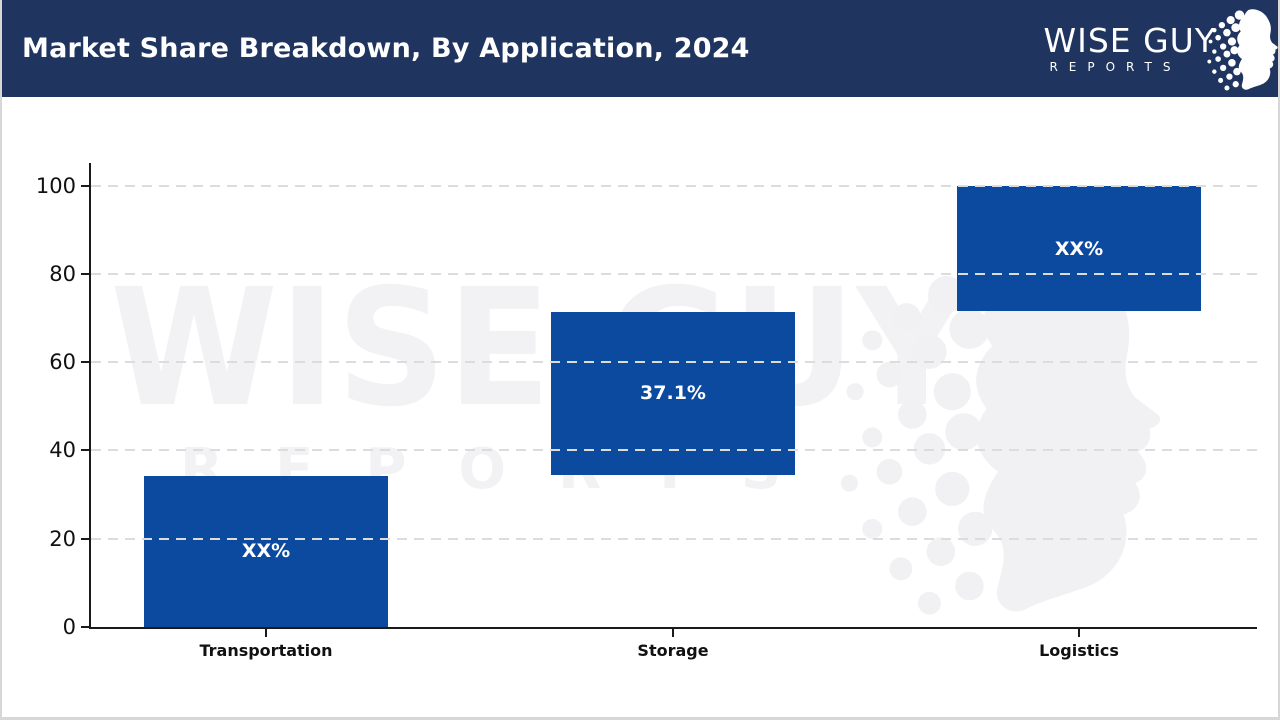 Image resolution: width=1280 pixels, height=720 pixels. Describe the element at coordinates (62, 450) in the screenshot. I see `y-tick-label: 40` at that location.